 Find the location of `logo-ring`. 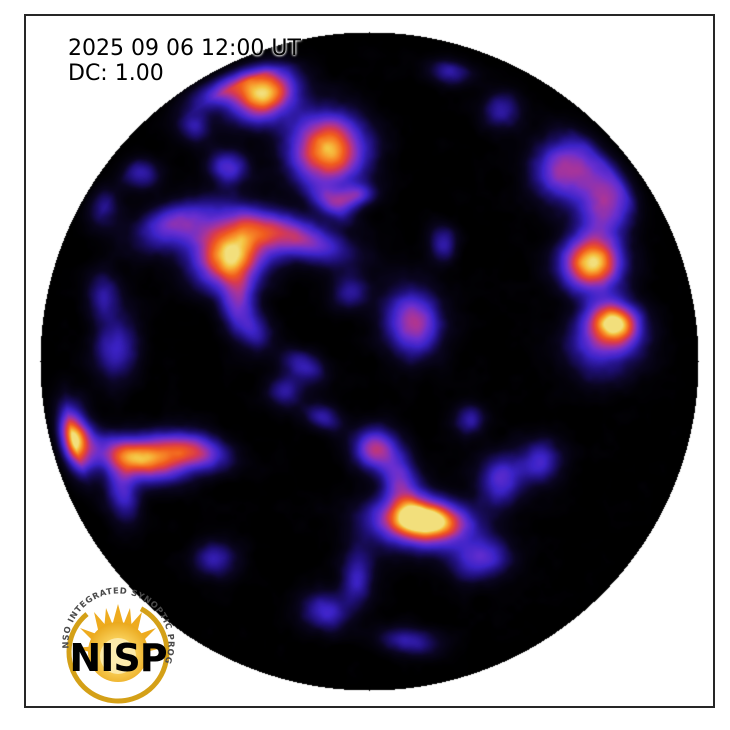

logo-ring is located at coordinates (118, 652).